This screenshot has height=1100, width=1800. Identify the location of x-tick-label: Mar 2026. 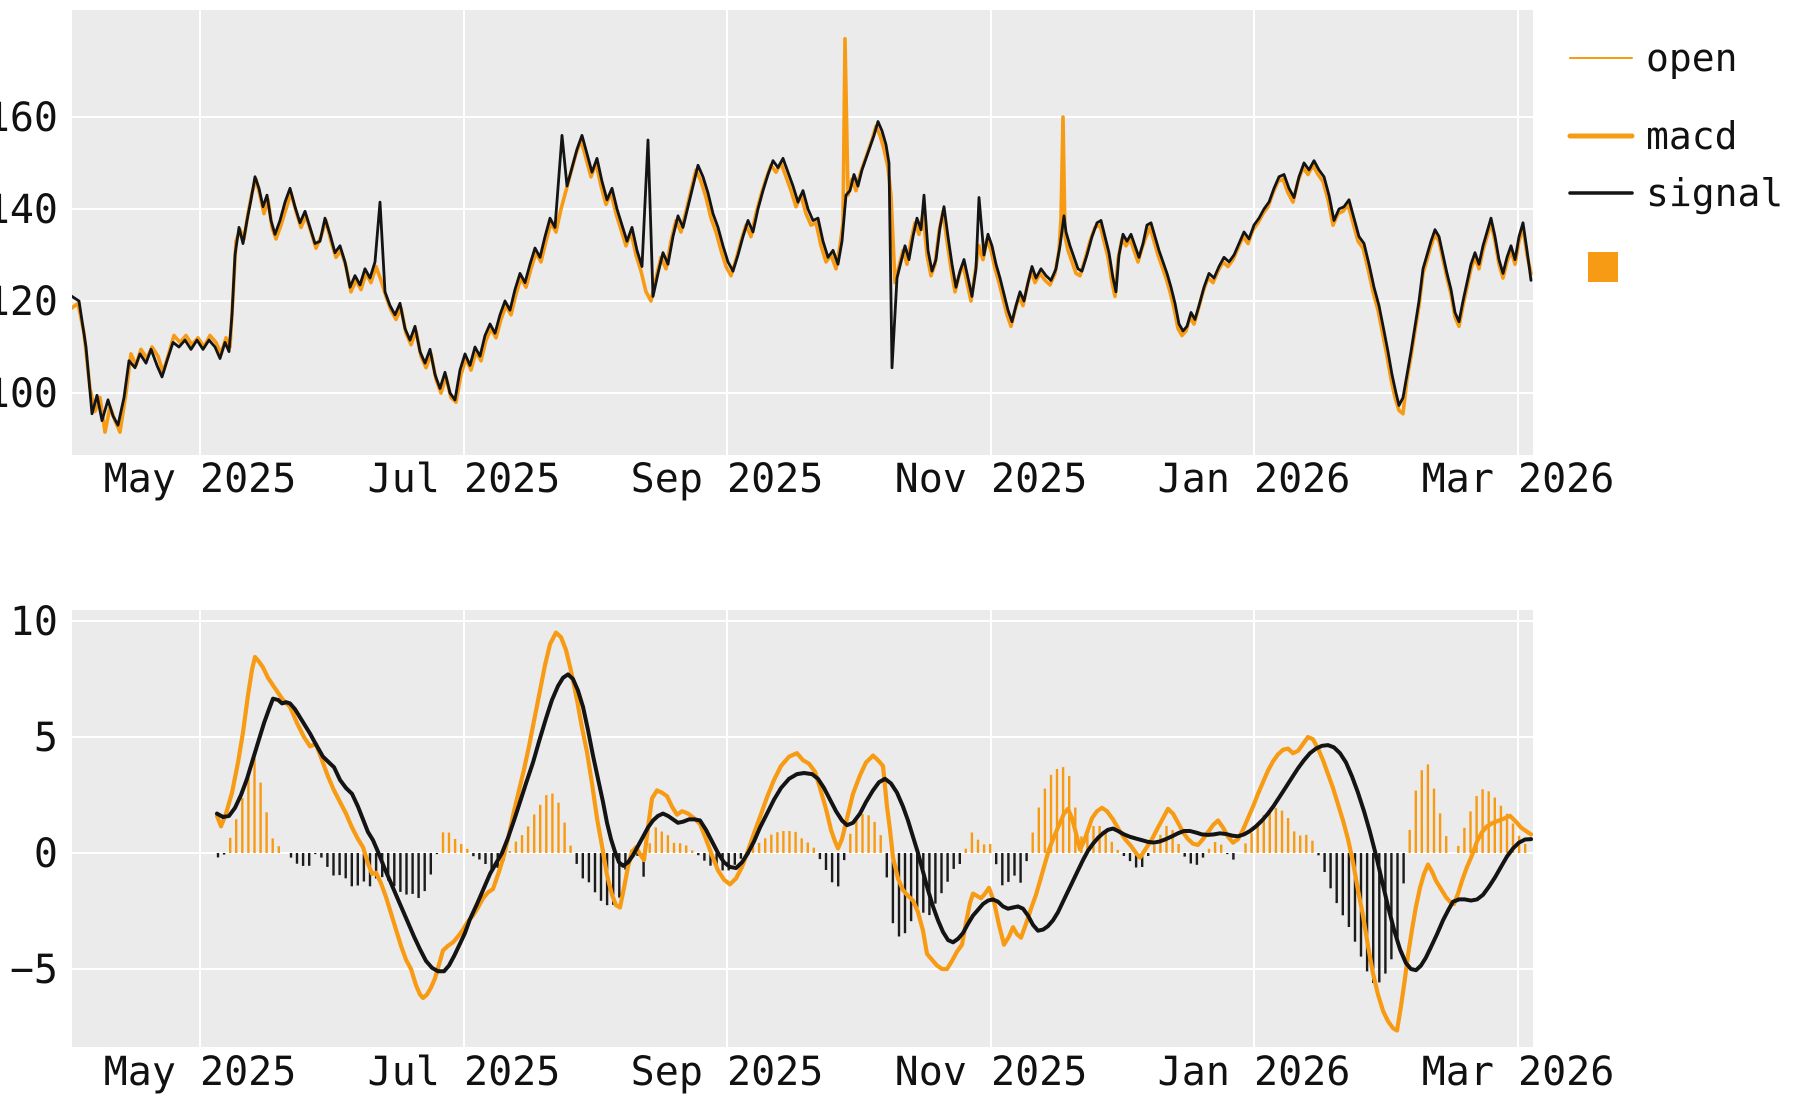
(1518, 1072).